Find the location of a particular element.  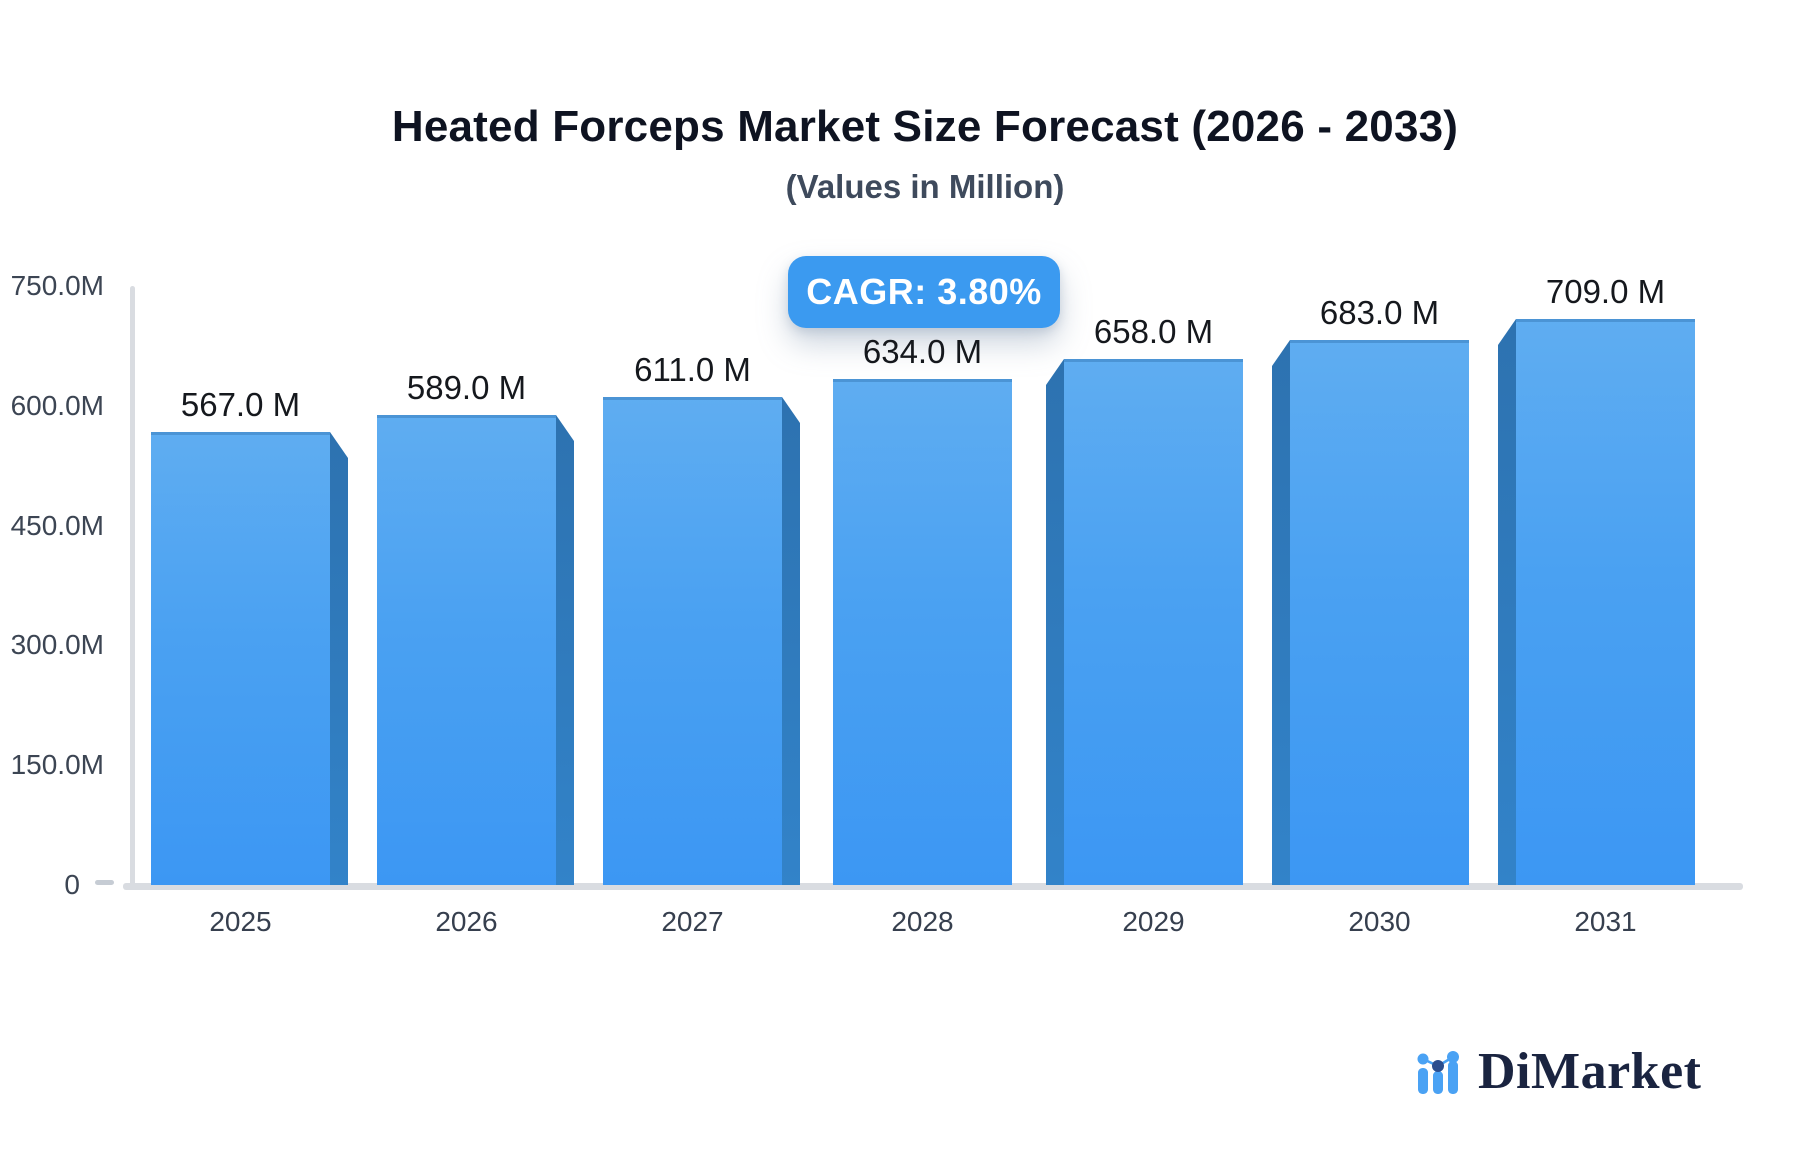

bar-2026 is located at coordinates (466, 650).